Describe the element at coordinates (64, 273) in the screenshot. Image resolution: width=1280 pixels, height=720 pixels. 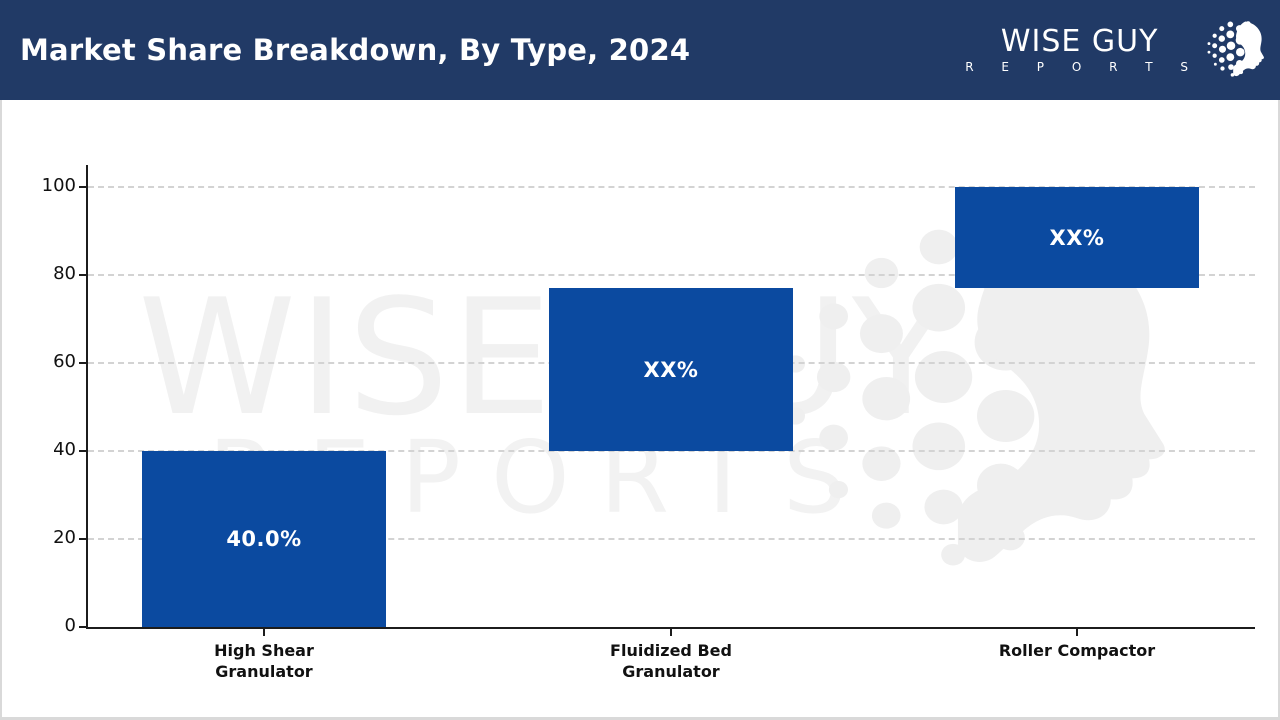
I see `y-axis-tick-label: 80` at that location.